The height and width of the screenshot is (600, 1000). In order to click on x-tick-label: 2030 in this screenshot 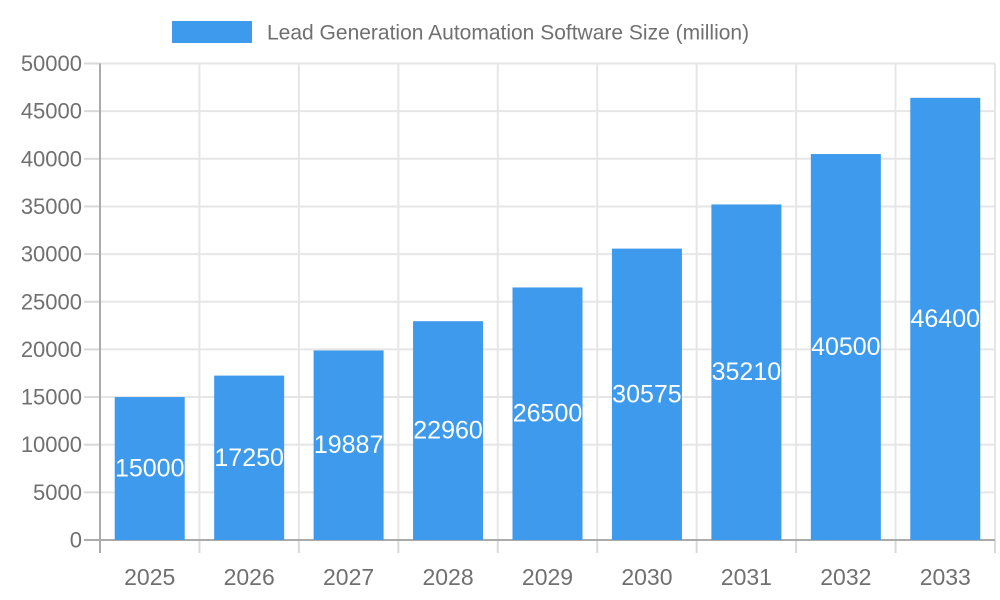, I will do `click(646, 577)`.